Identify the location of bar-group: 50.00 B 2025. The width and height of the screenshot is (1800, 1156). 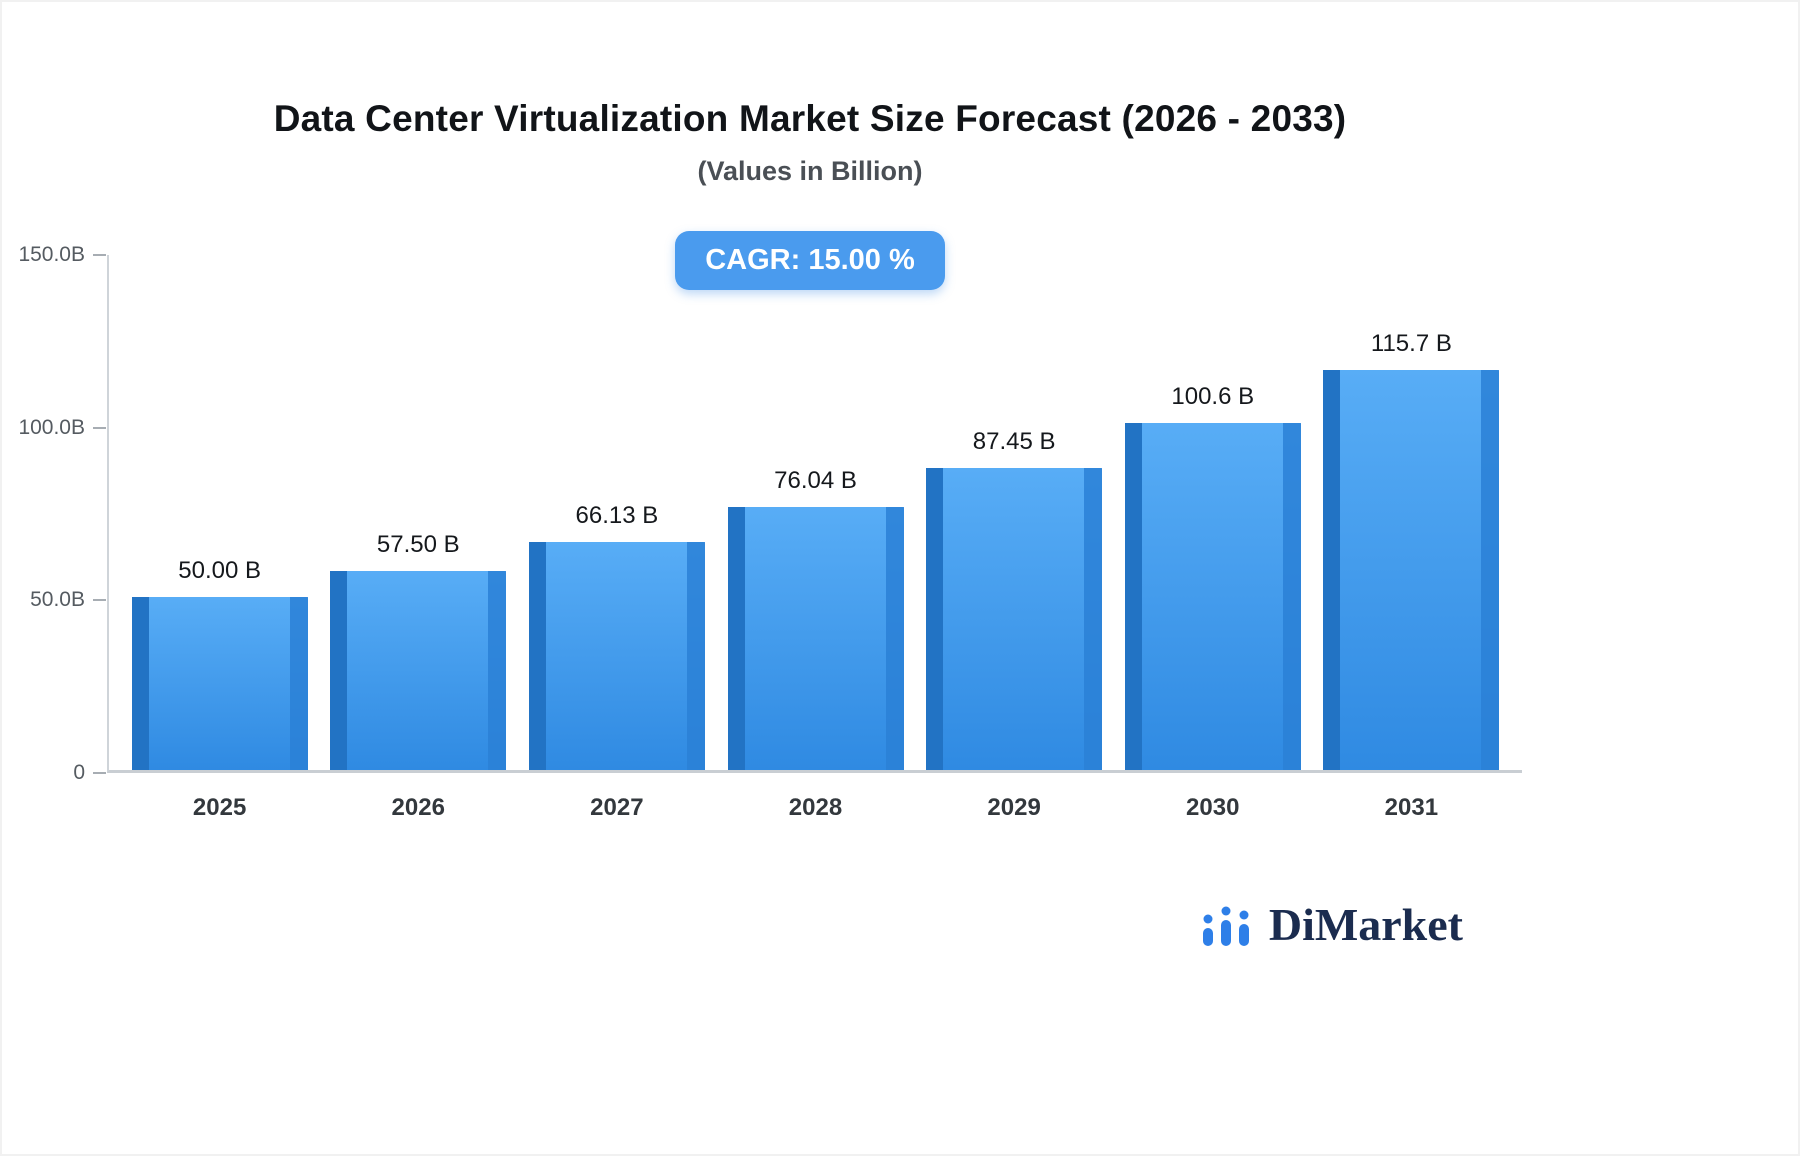
(219, 538).